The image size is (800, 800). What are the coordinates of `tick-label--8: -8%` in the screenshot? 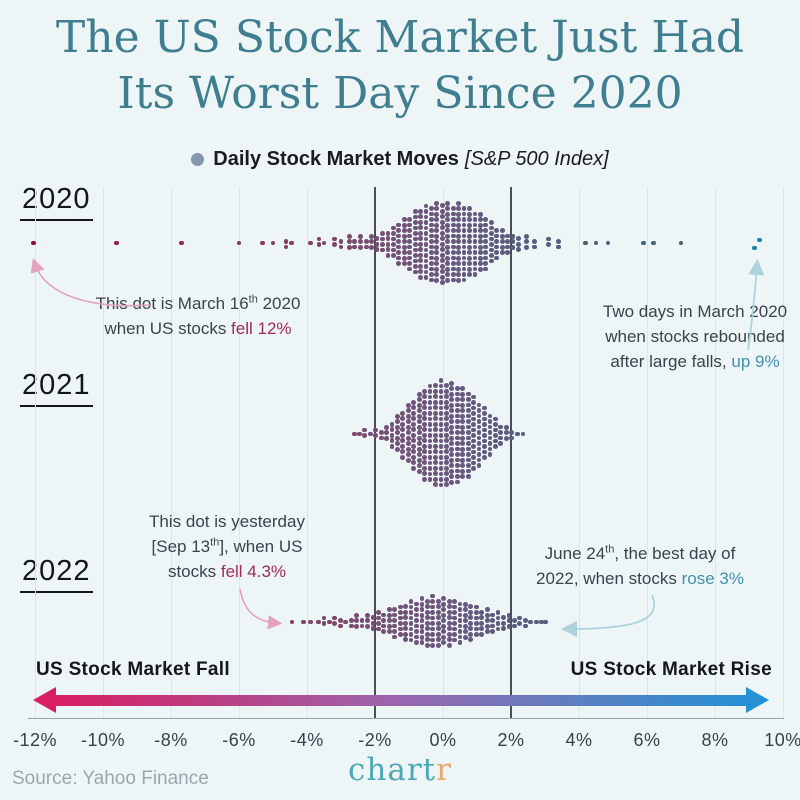 It's located at (171, 740).